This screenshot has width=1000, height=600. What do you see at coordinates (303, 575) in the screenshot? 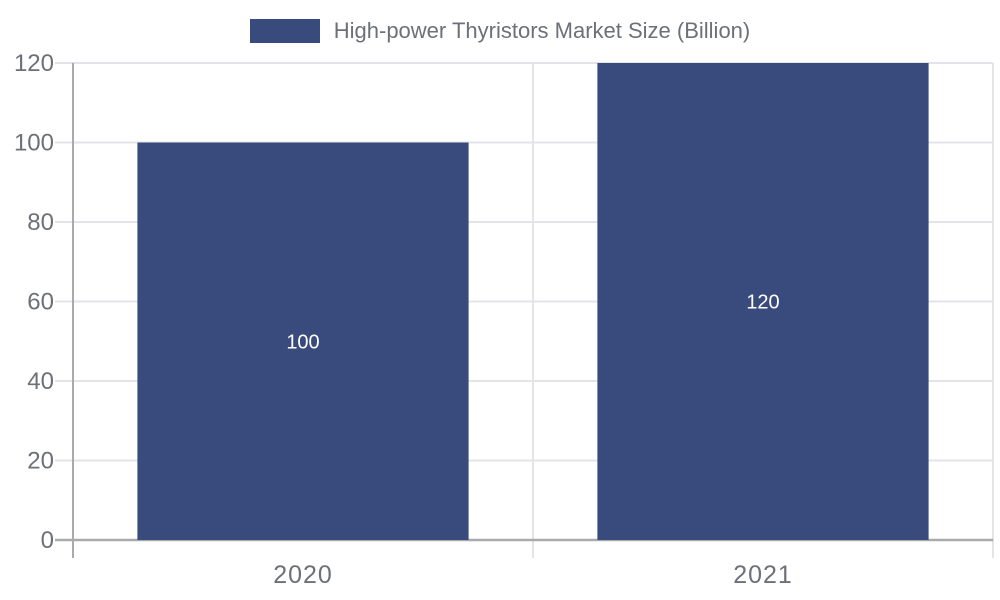
I see `x-tick-label: 2020` at bounding box center [303, 575].